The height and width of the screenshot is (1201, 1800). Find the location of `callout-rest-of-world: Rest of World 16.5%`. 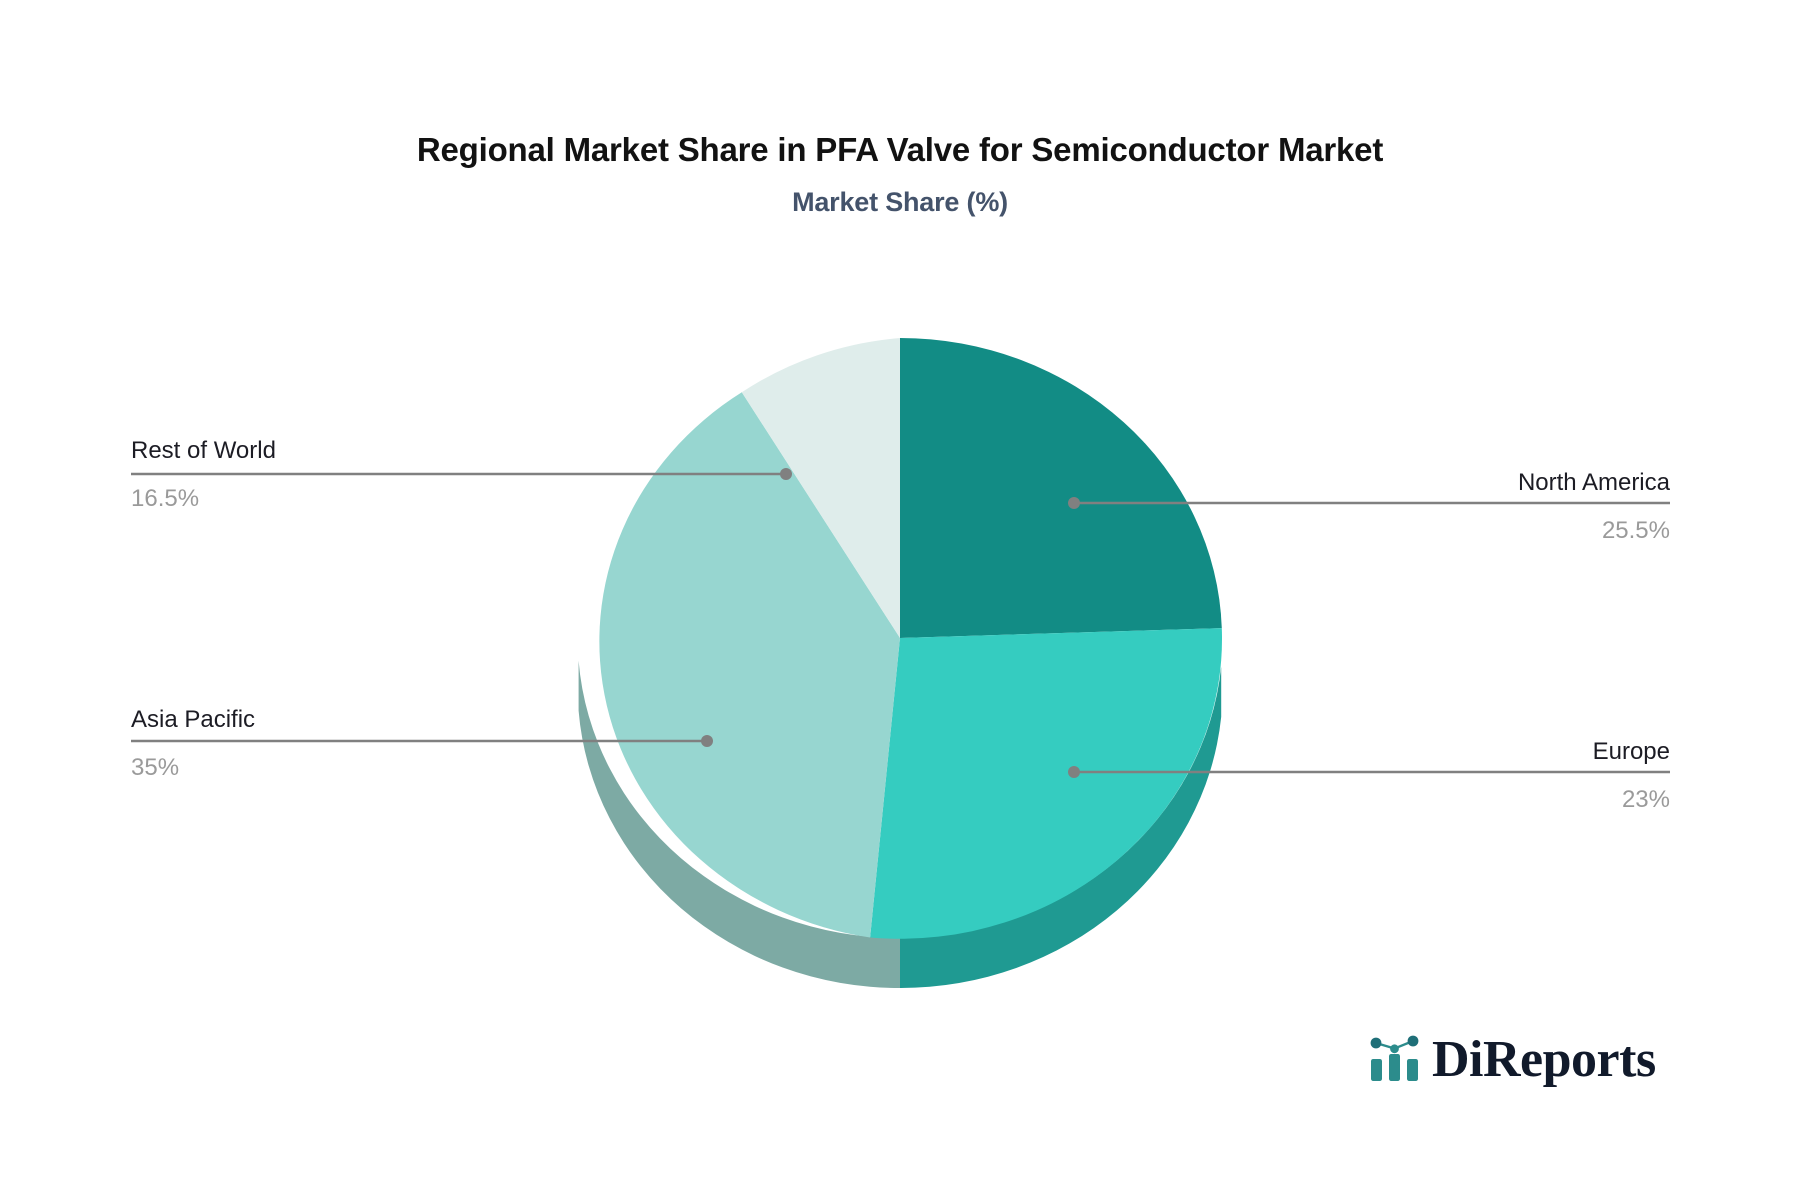

callout-rest-of-world: Rest of World 16.5% is located at coordinates (281, 475).